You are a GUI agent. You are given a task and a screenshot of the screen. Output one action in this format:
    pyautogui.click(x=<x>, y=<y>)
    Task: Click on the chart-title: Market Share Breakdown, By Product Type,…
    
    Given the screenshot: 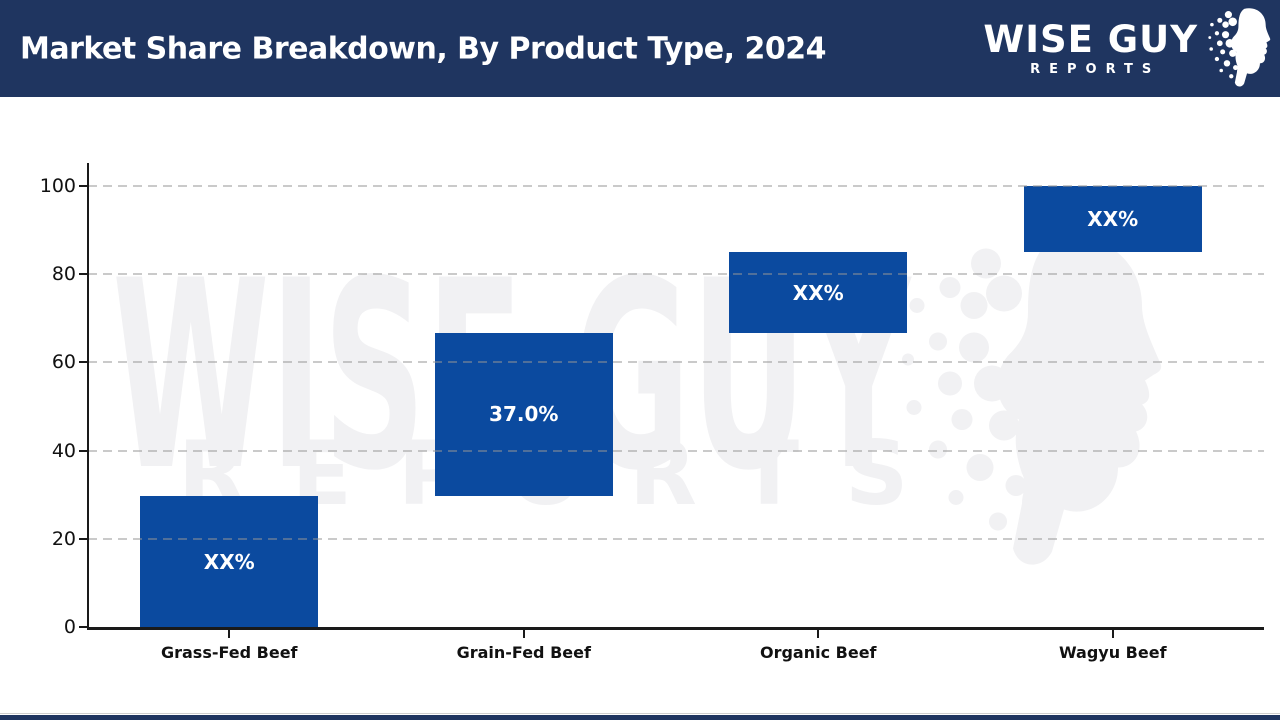 What is the action you would take?
    pyautogui.click(x=423, y=48)
    